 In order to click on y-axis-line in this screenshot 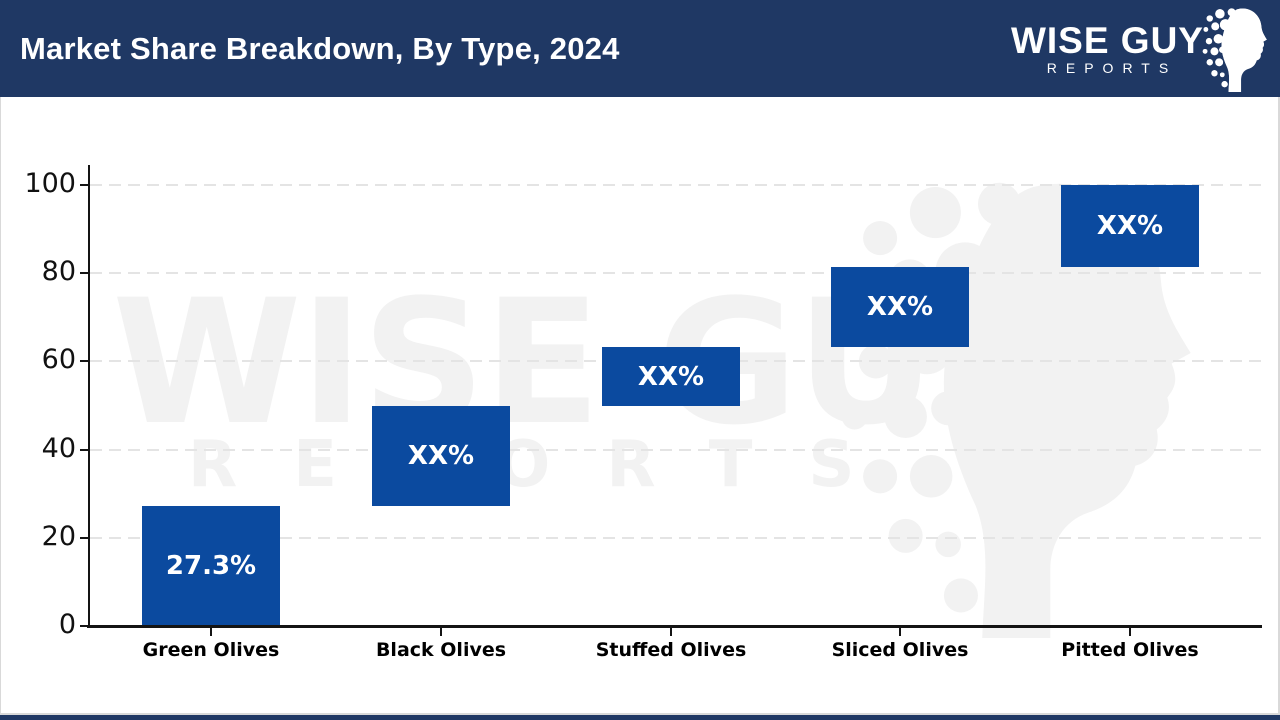, I will do `click(89, 396)`.